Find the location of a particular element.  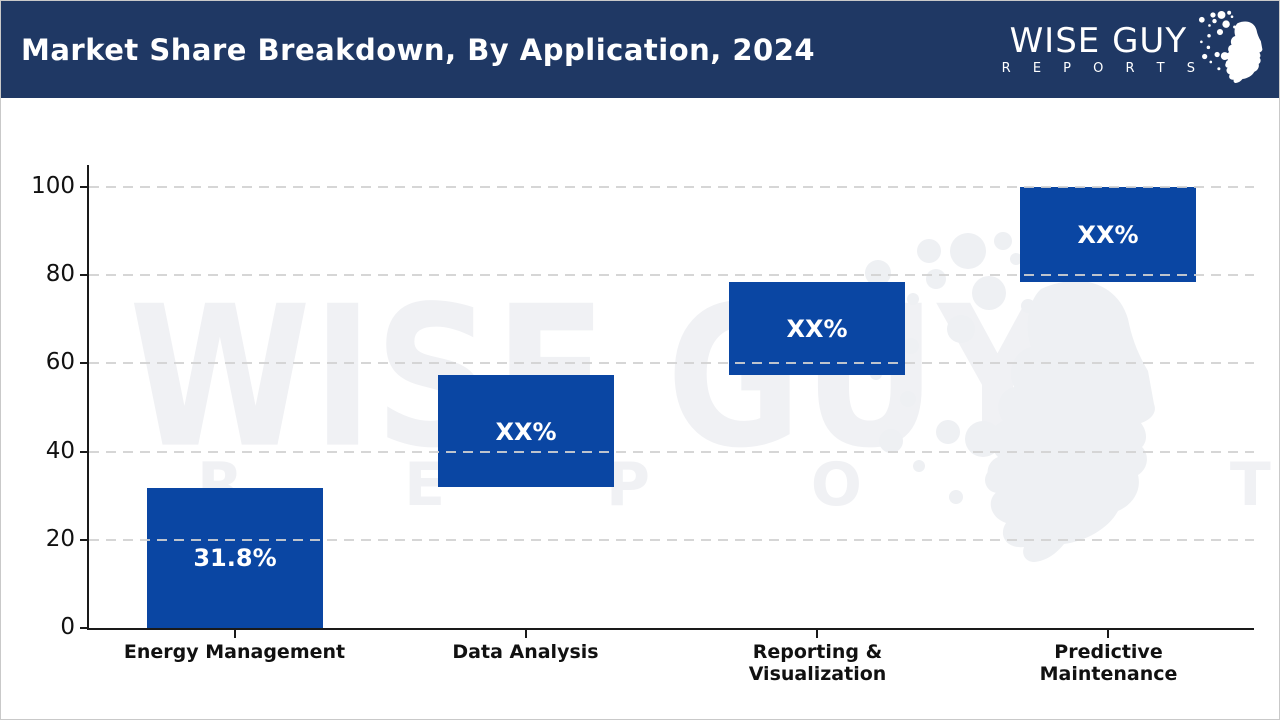

bar-value-label: 31.8% is located at coordinates (235, 558).